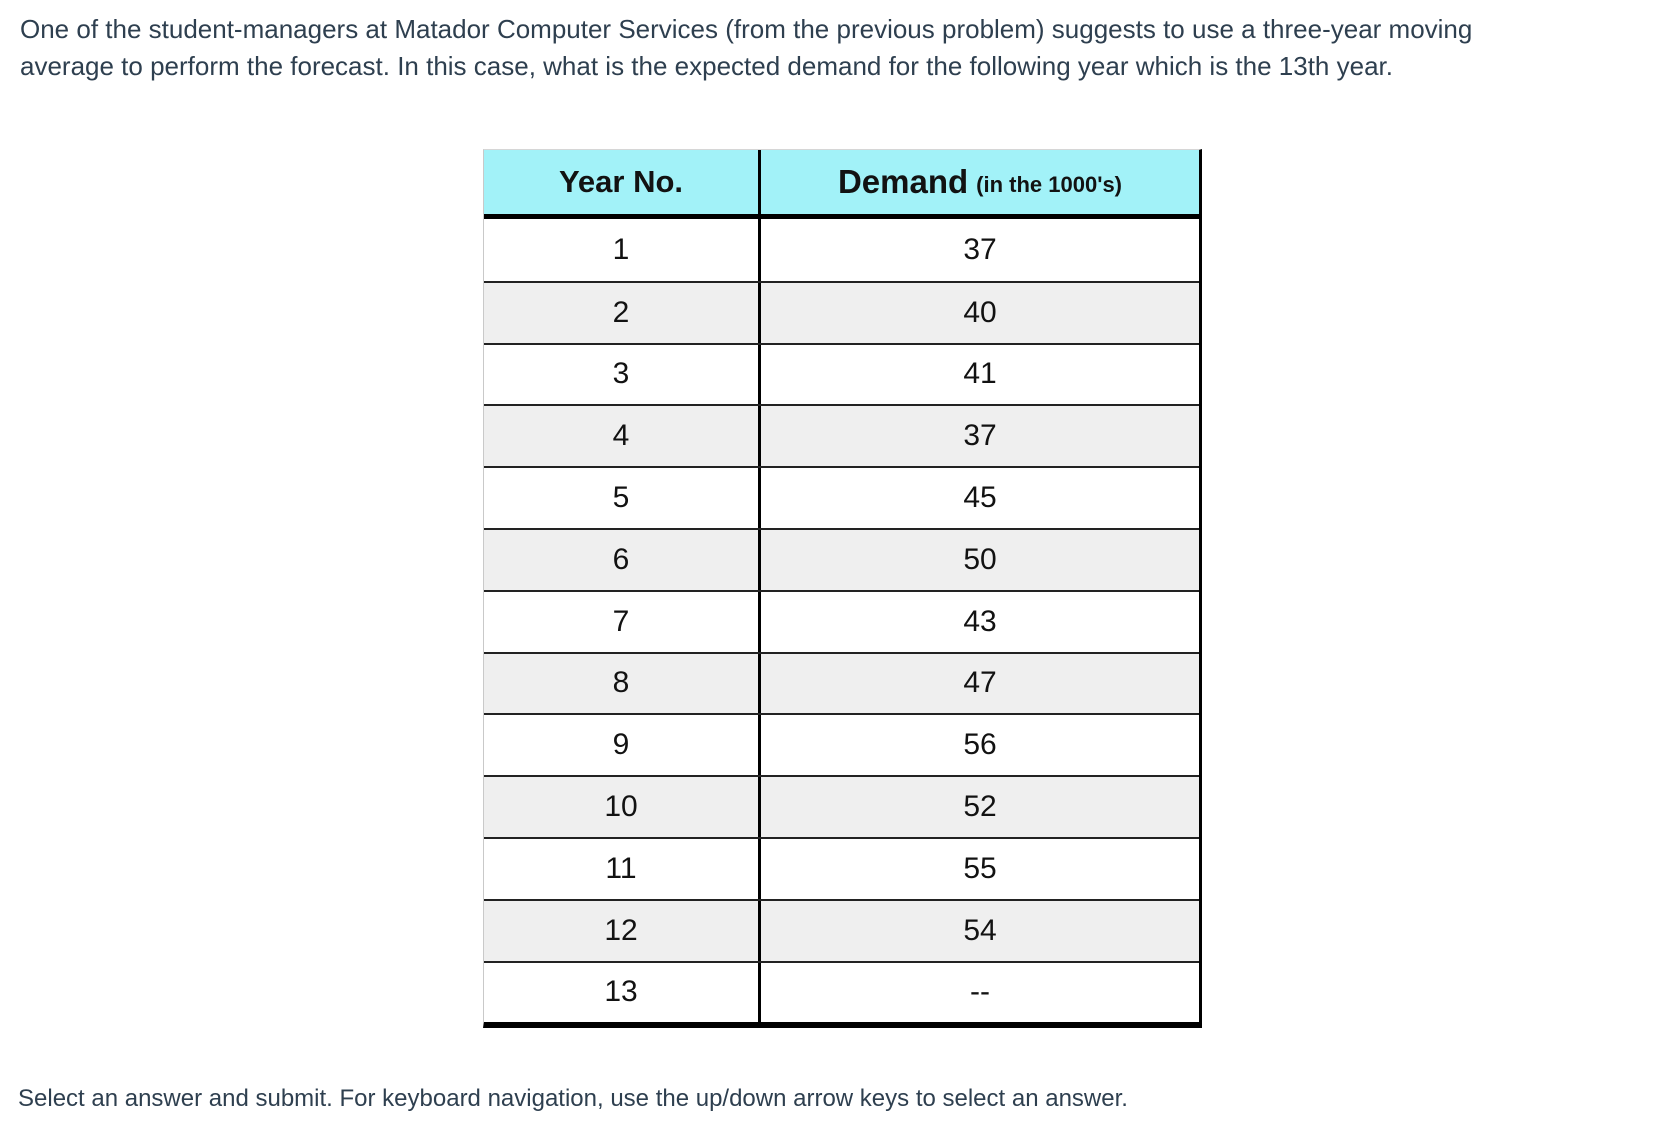  What do you see at coordinates (622, 436) in the screenshot?
I see `year-cell: 4` at bounding box center [622, 436].